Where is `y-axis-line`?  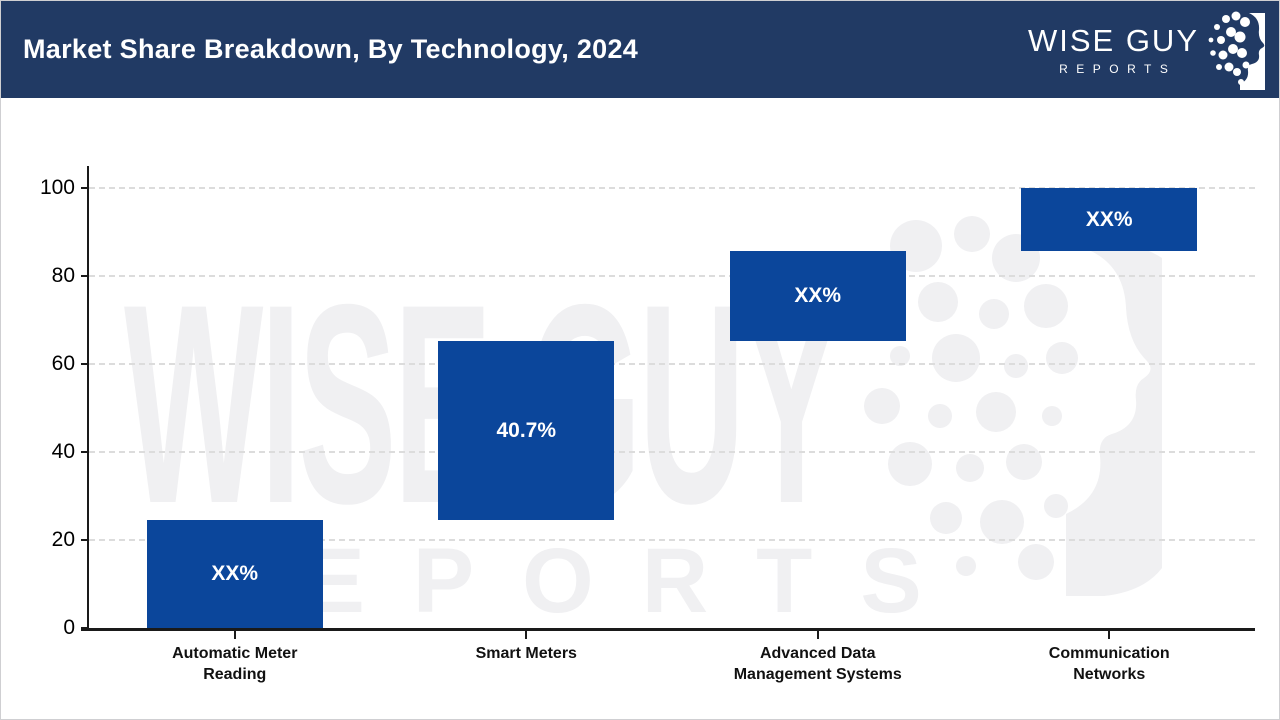 y-axis-line is located at coordinates (88, 398).